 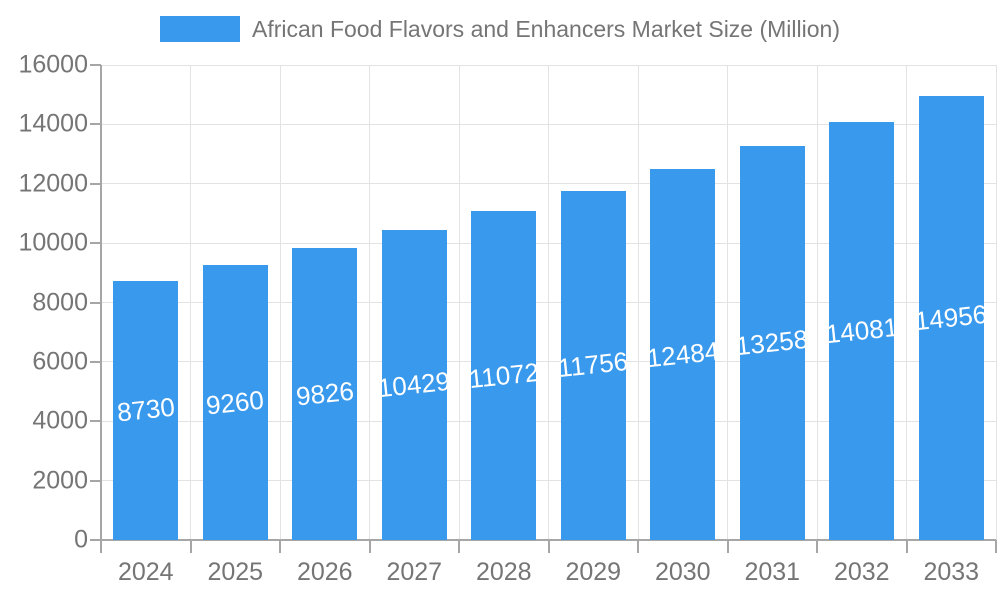 What do you see at coordinates (145, 572) in the screenshot?
I see `x-axis-label-2024: 2024` at bounding box center [145, 572].